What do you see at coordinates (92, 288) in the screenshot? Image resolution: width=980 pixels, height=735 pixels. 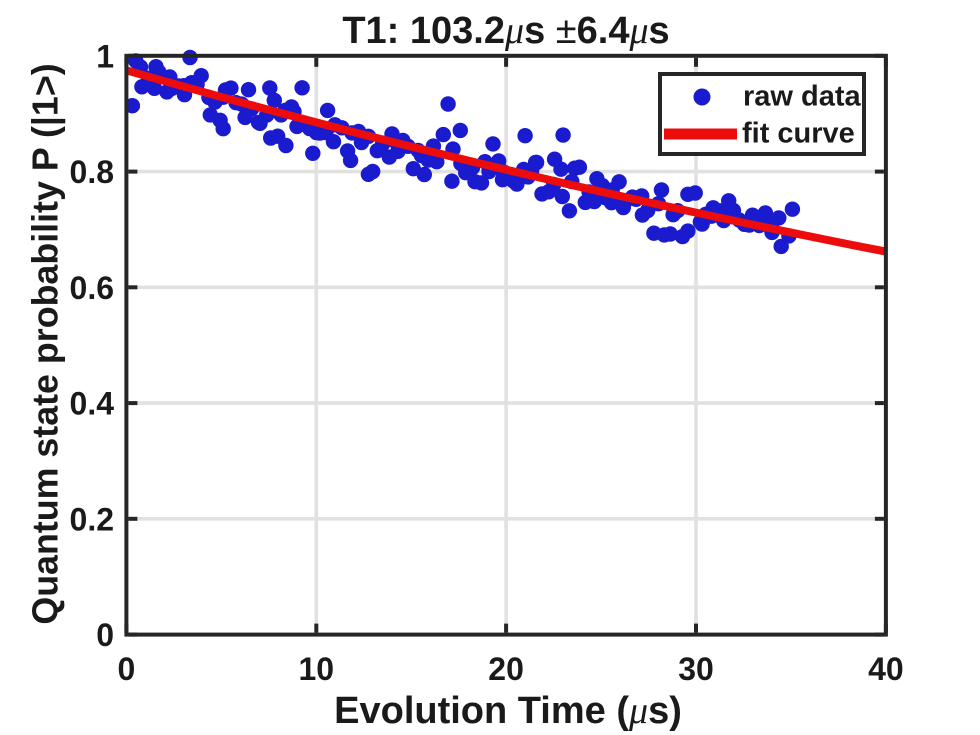 I see `svg-text: 0.6` at bounding box center [92, 288].